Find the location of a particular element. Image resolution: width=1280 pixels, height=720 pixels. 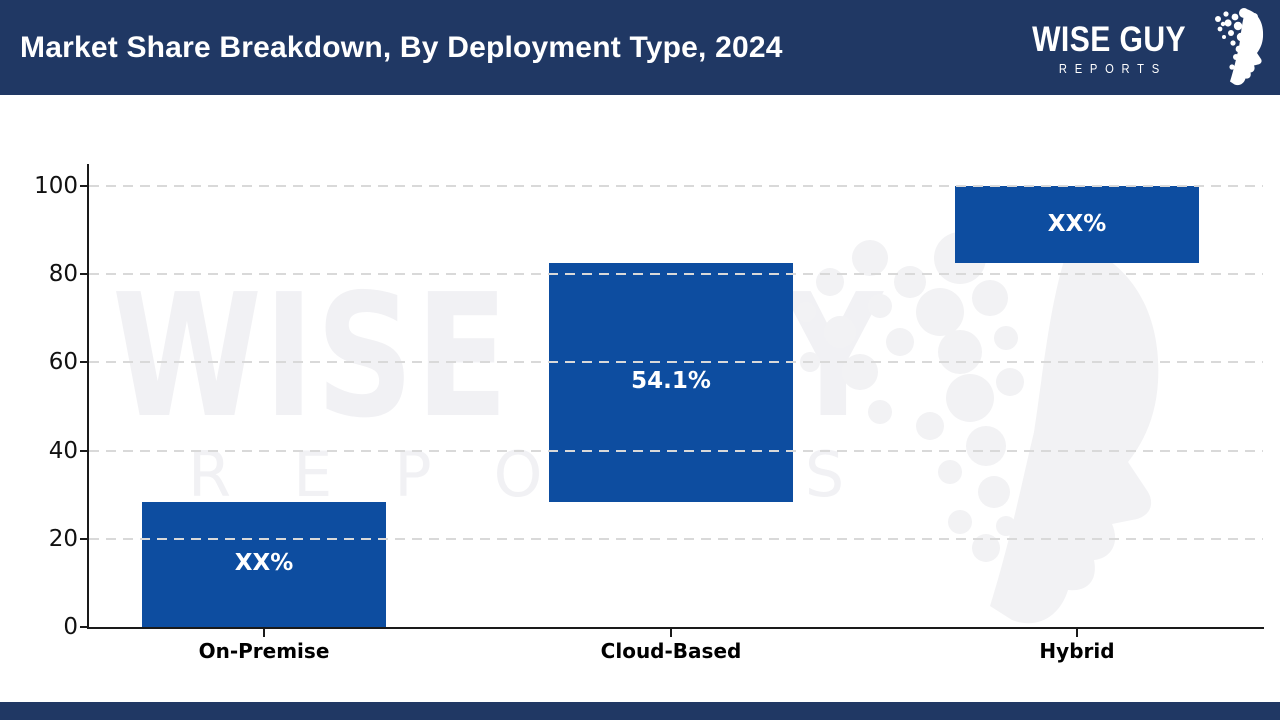

bar-cloud-based is located at coordinates (671, 382).